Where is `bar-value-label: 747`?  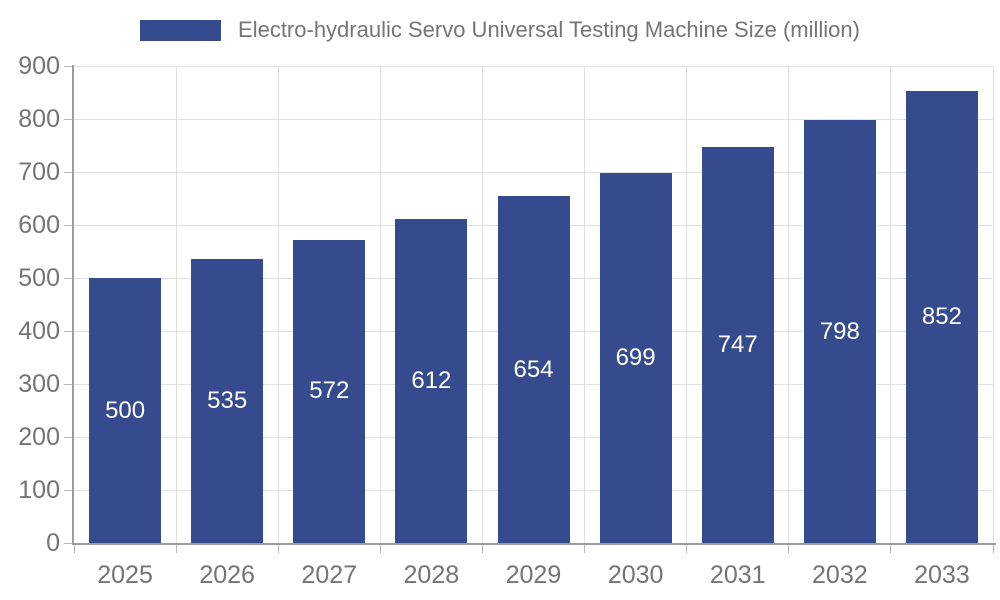
bar-value-label: 747 is located at coordinates (737, 344).